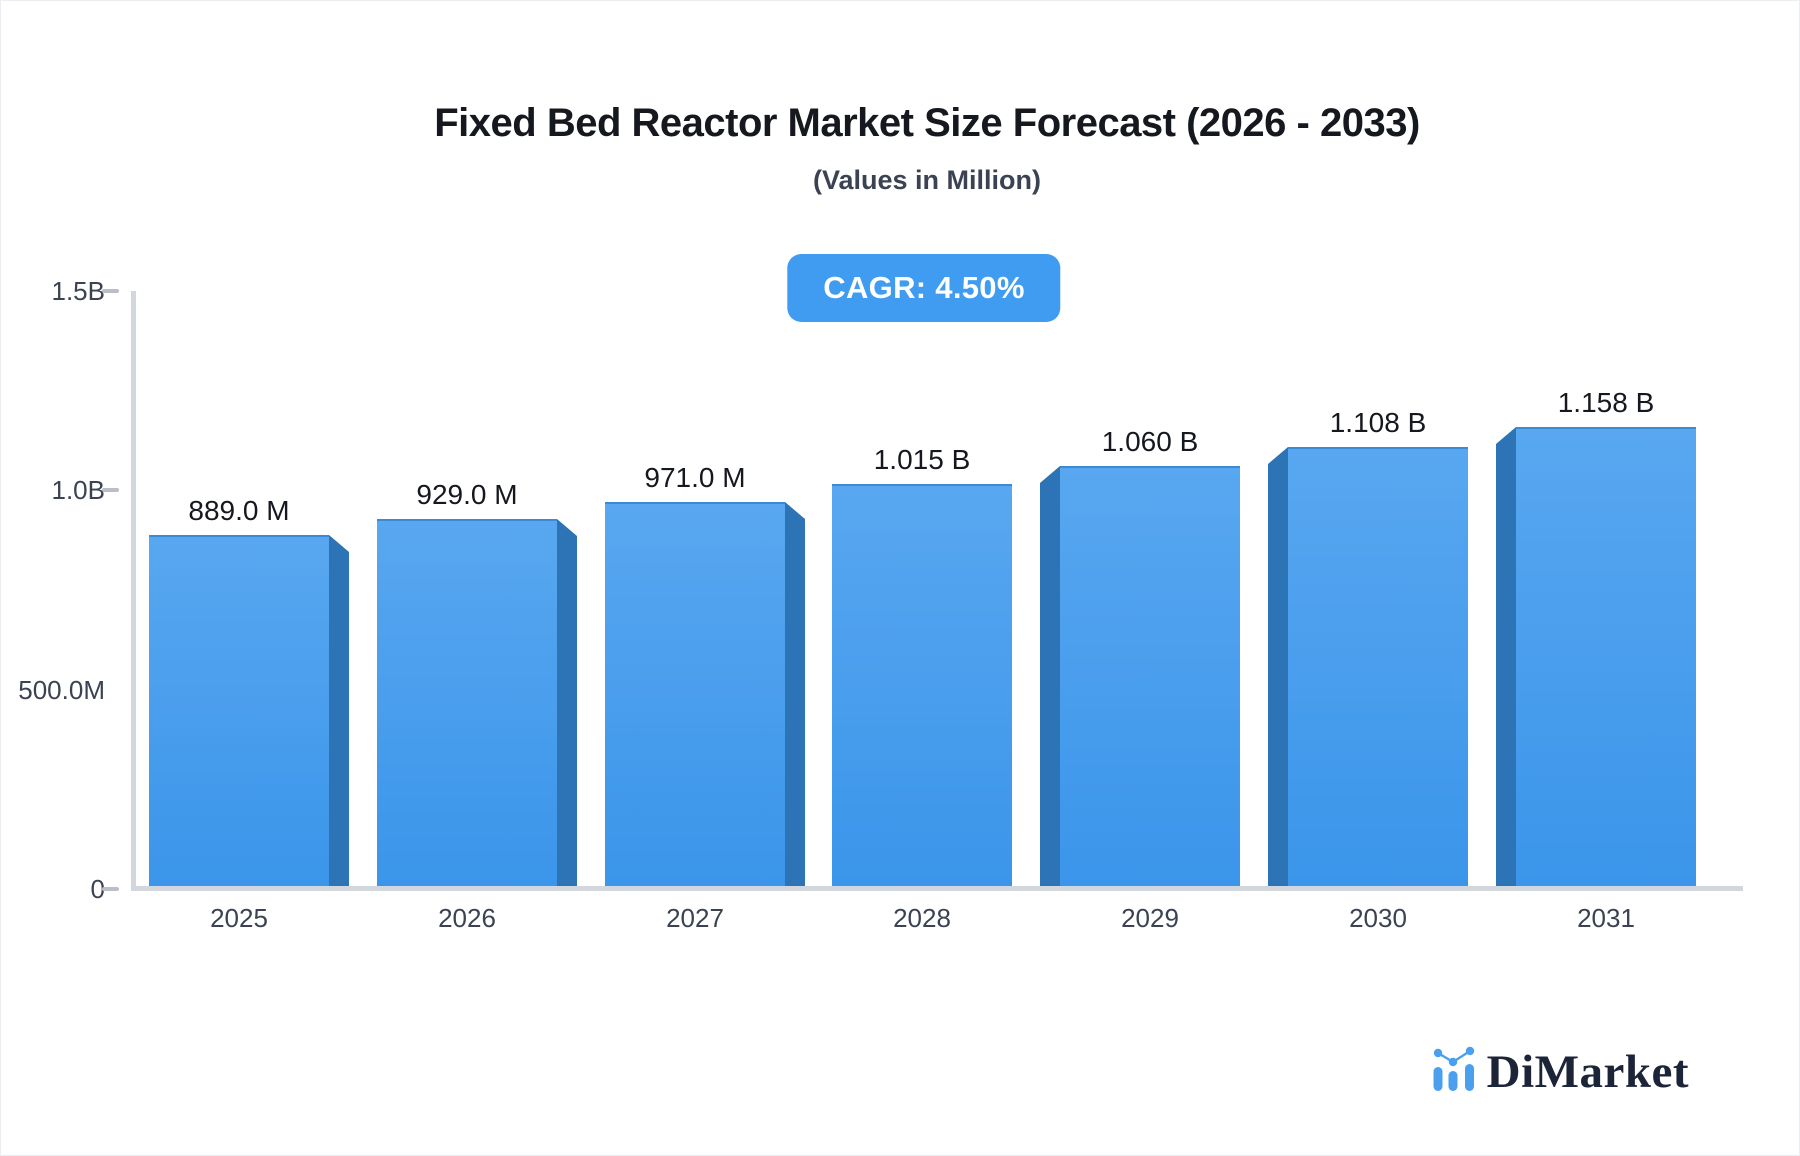  I want to click on bar-2029, so click(1150, 676).